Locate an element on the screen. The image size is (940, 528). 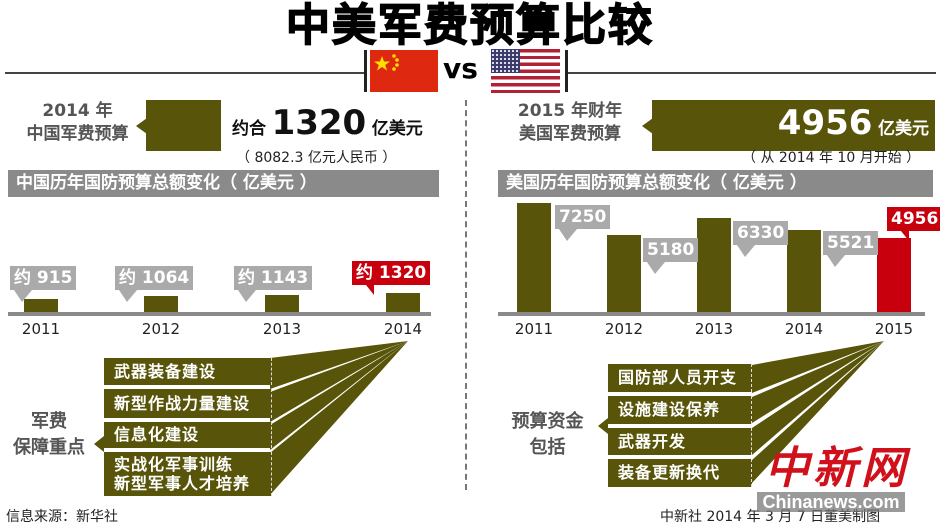
usa-bar-2011 is located at coordinates (534, 257).